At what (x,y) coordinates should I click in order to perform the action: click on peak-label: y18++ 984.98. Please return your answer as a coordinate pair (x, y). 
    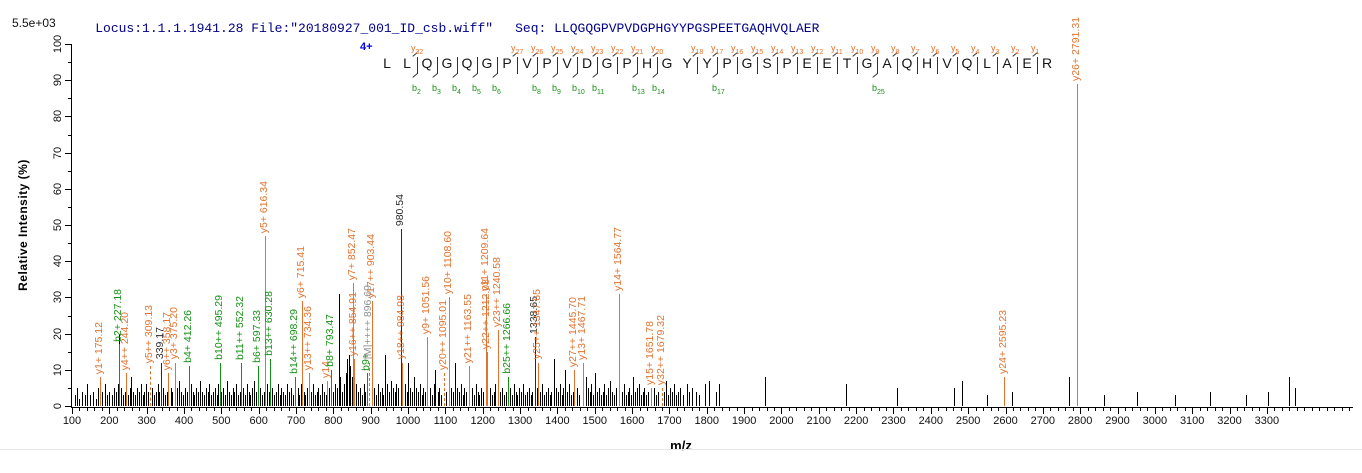
    Looking at the image, I should click on (401, 327).